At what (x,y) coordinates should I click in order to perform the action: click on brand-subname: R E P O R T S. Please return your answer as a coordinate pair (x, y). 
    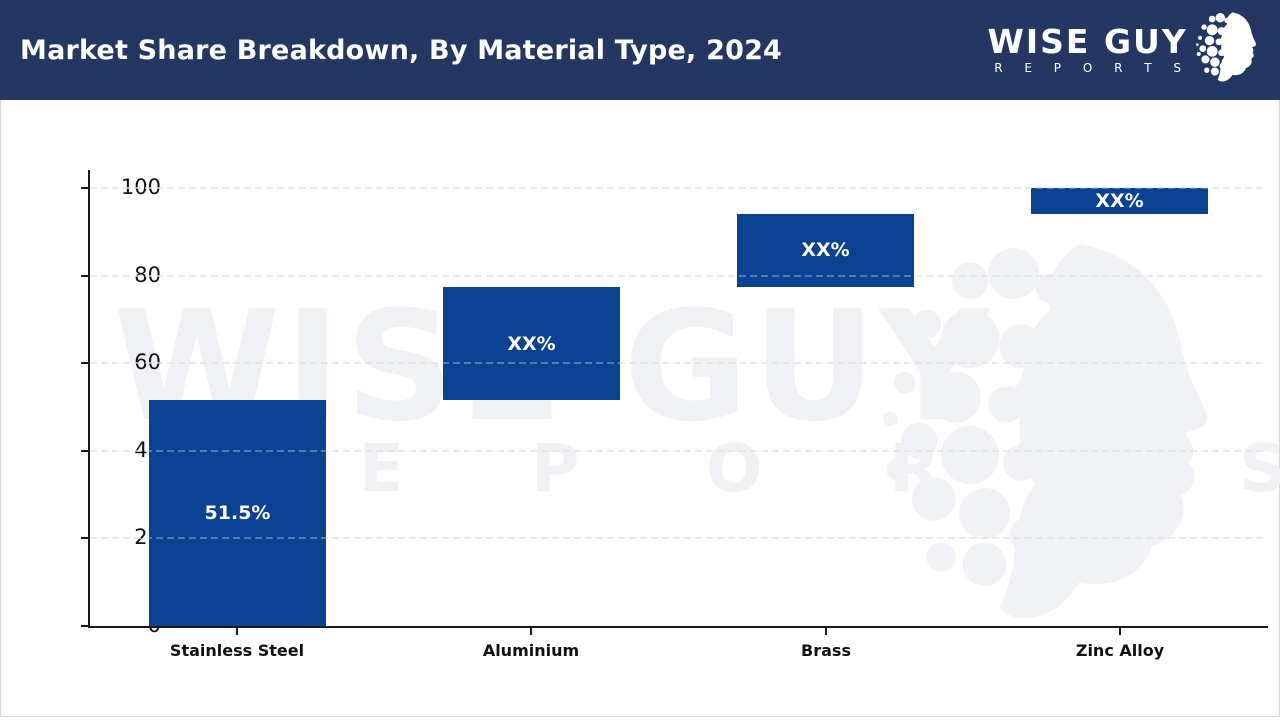
    Looking at the image, I should click on (1092, 68).